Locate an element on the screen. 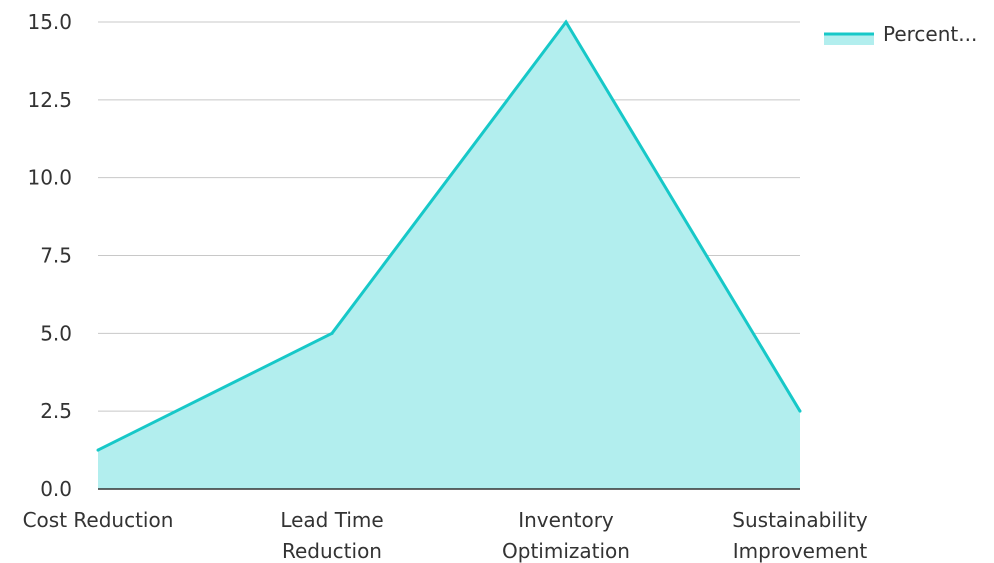 The image size is (994, 563). y-tick-label: 7.5 is located at coordinates (56, 256).